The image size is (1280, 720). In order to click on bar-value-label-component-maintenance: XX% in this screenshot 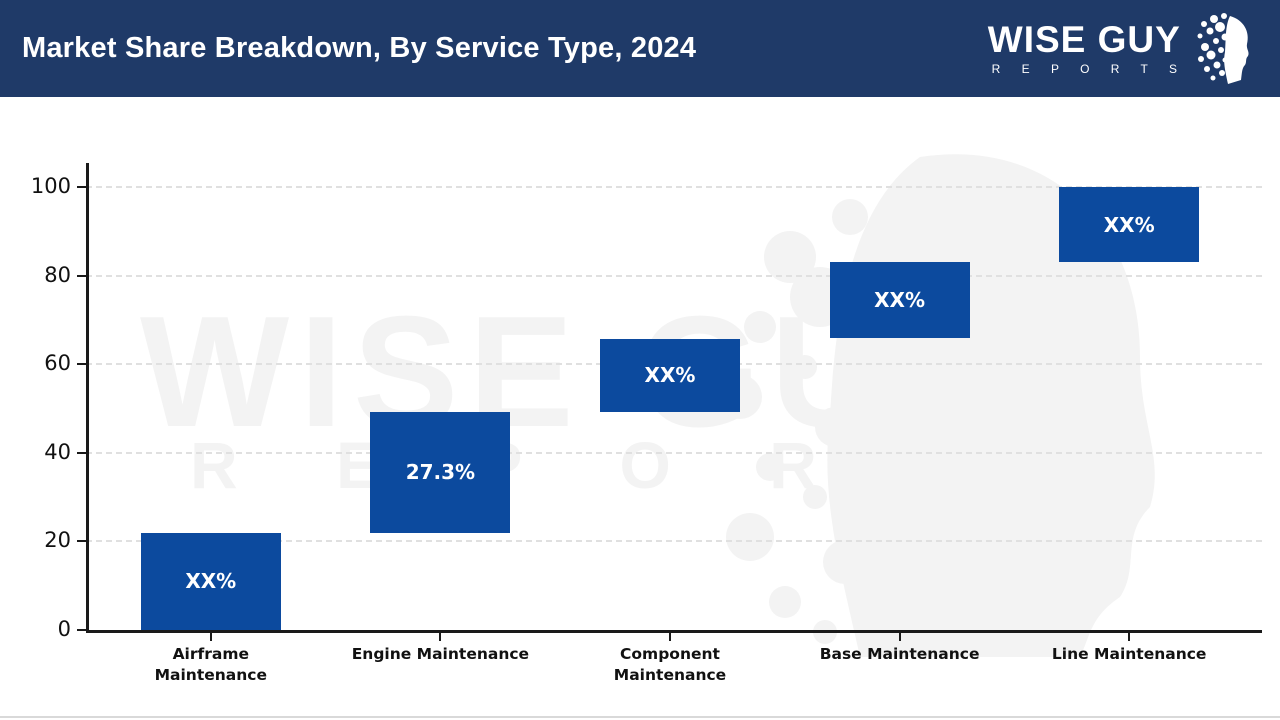, I will do `click(670, 375)`.